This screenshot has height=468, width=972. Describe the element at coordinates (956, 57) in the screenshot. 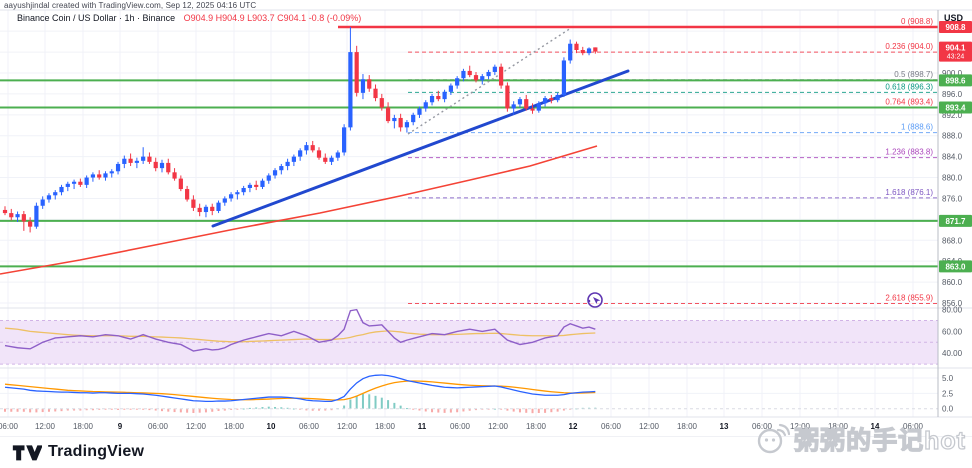

I see `candle-countdown-label: 43:24` at that location.